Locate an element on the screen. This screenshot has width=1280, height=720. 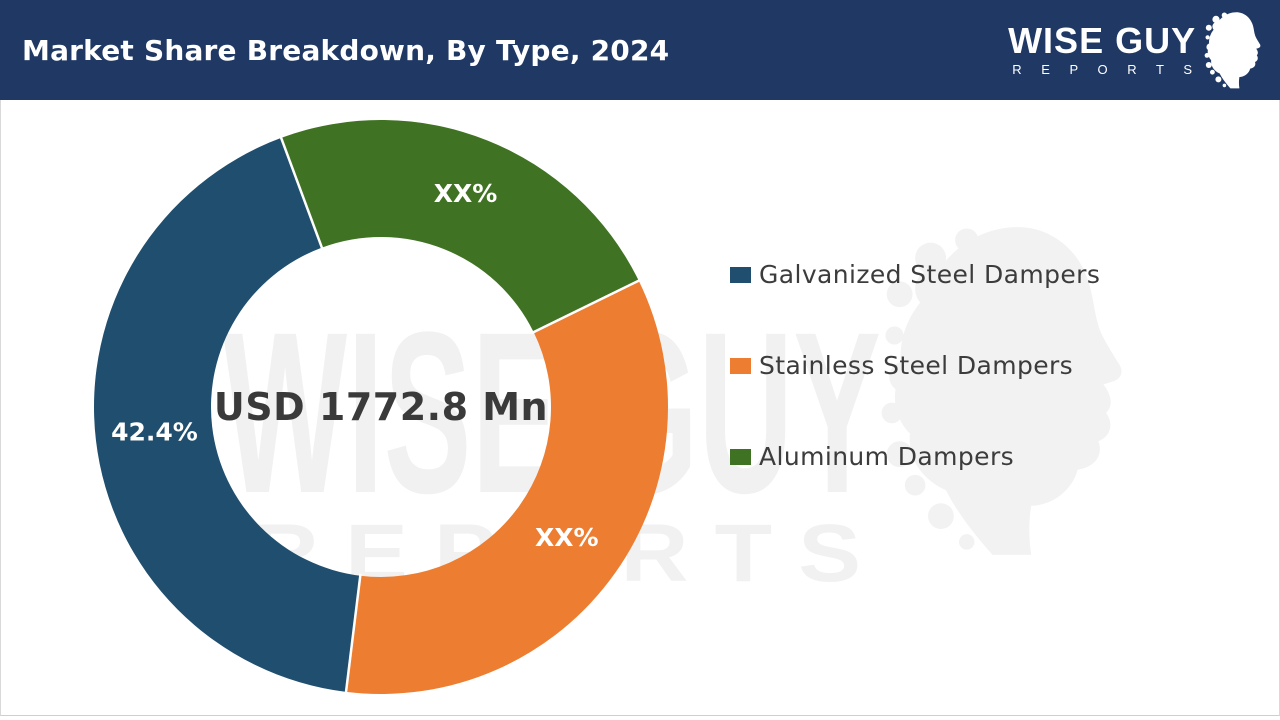
legend-item-galvanized-steel-dampers: Galvanized Steel Dampers is located at coordinates (915, 274).